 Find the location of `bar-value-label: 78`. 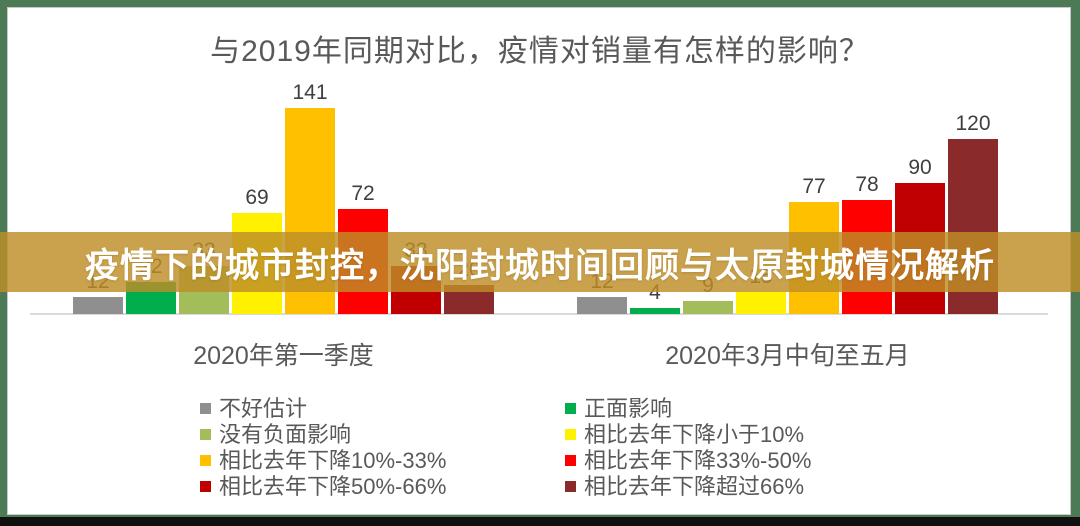

bar-value-label: 78 is located at coordinates (867, 184).